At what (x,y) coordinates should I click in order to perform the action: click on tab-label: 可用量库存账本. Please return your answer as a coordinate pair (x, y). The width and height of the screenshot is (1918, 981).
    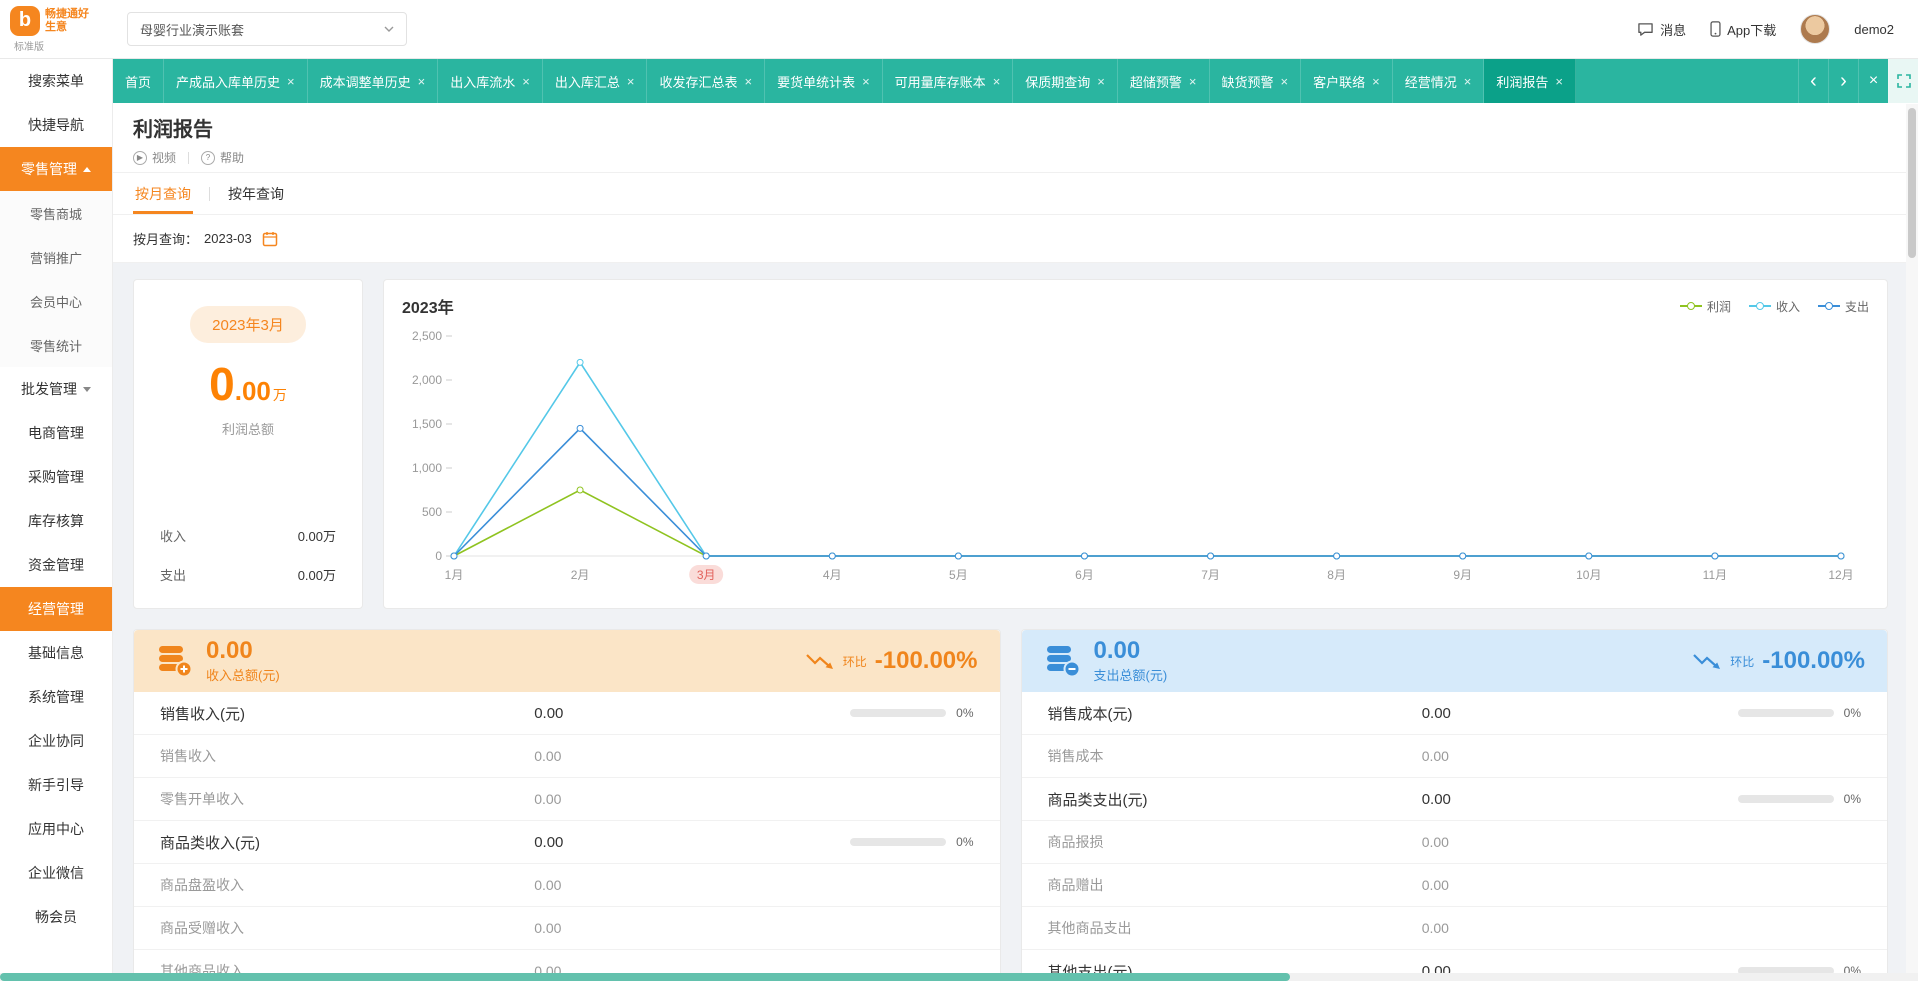
    Looking at the image, I should click on (940, 82).